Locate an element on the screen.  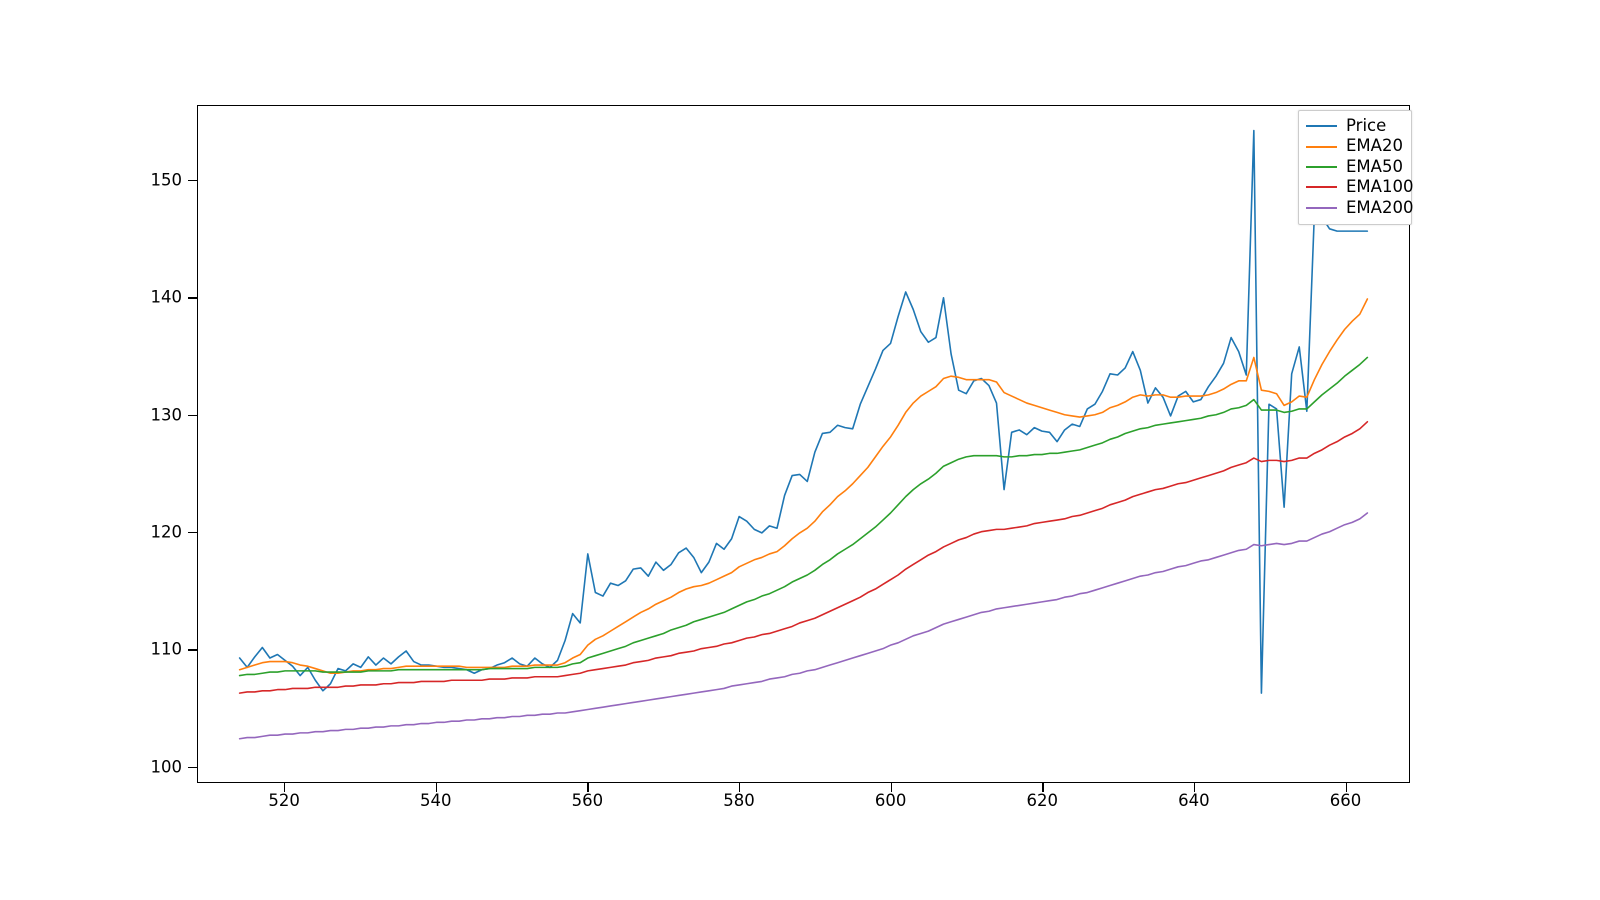
x-tick-label: 560 is located at coordinates (587, 800).